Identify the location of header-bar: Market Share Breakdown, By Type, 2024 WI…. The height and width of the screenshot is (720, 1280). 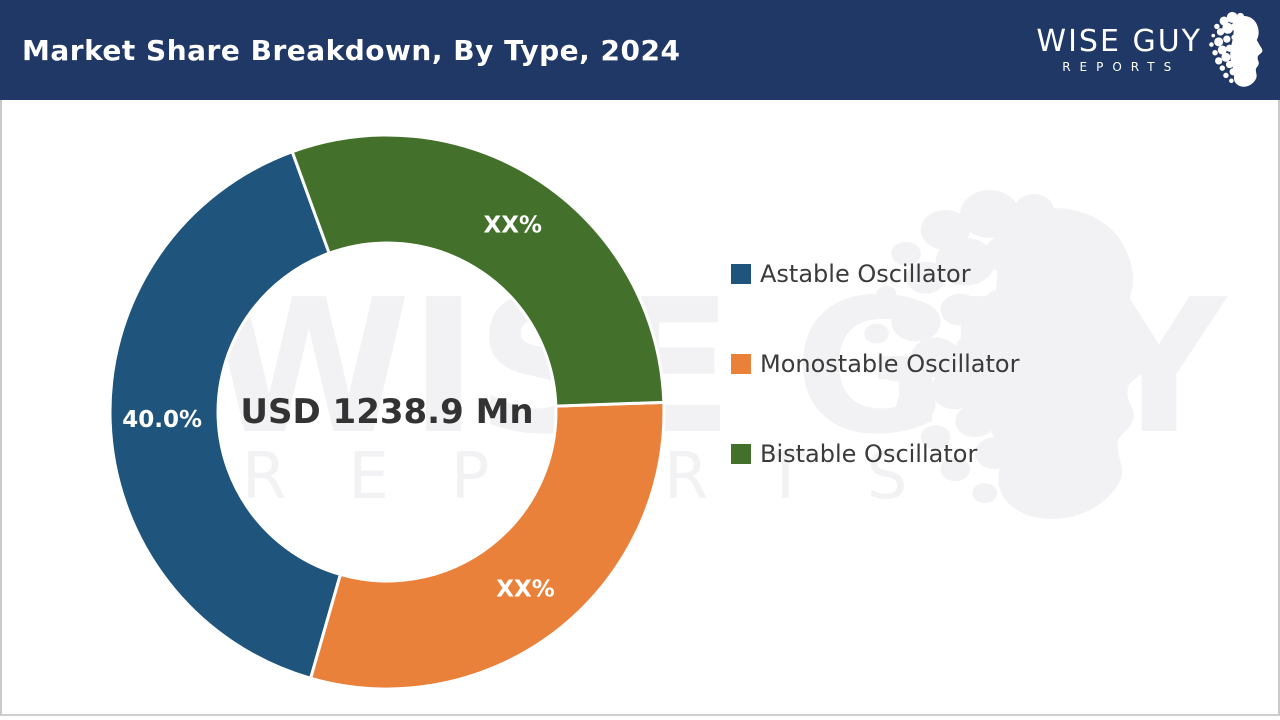
(640, 50).